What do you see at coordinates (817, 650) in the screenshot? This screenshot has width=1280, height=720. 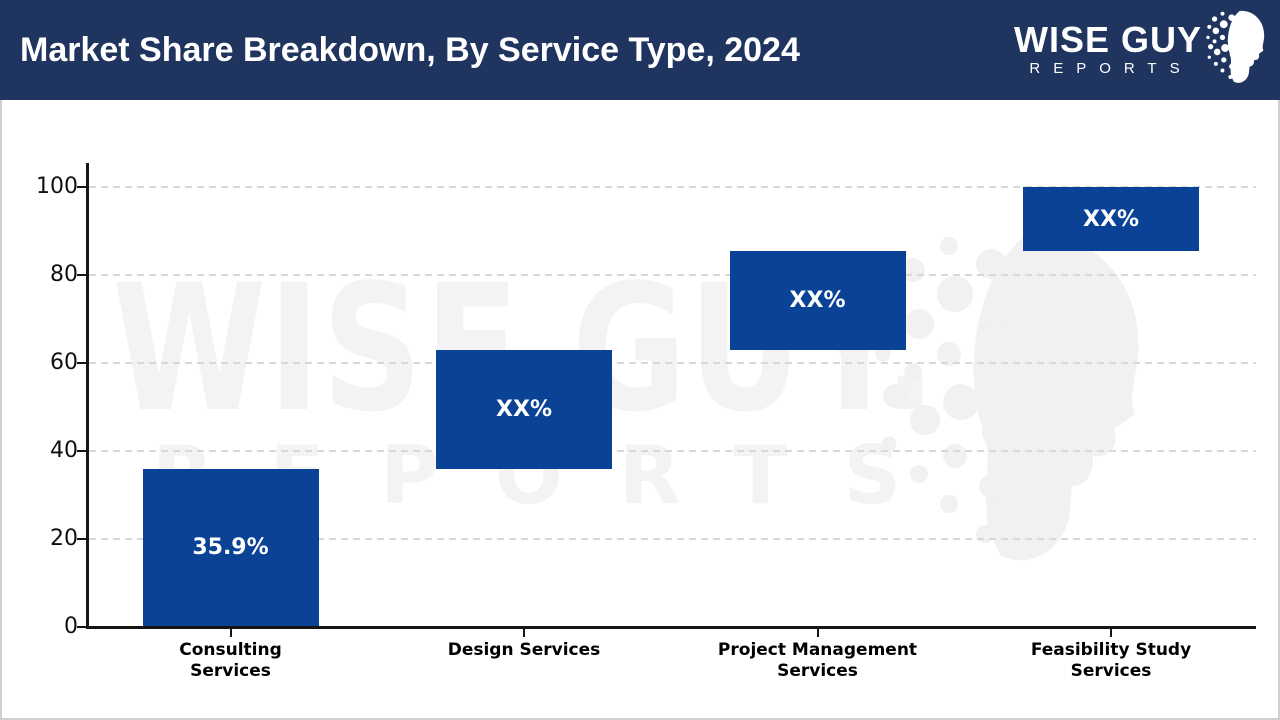 I see `category-label-line: Project Management` at bounding box center [817, 650].